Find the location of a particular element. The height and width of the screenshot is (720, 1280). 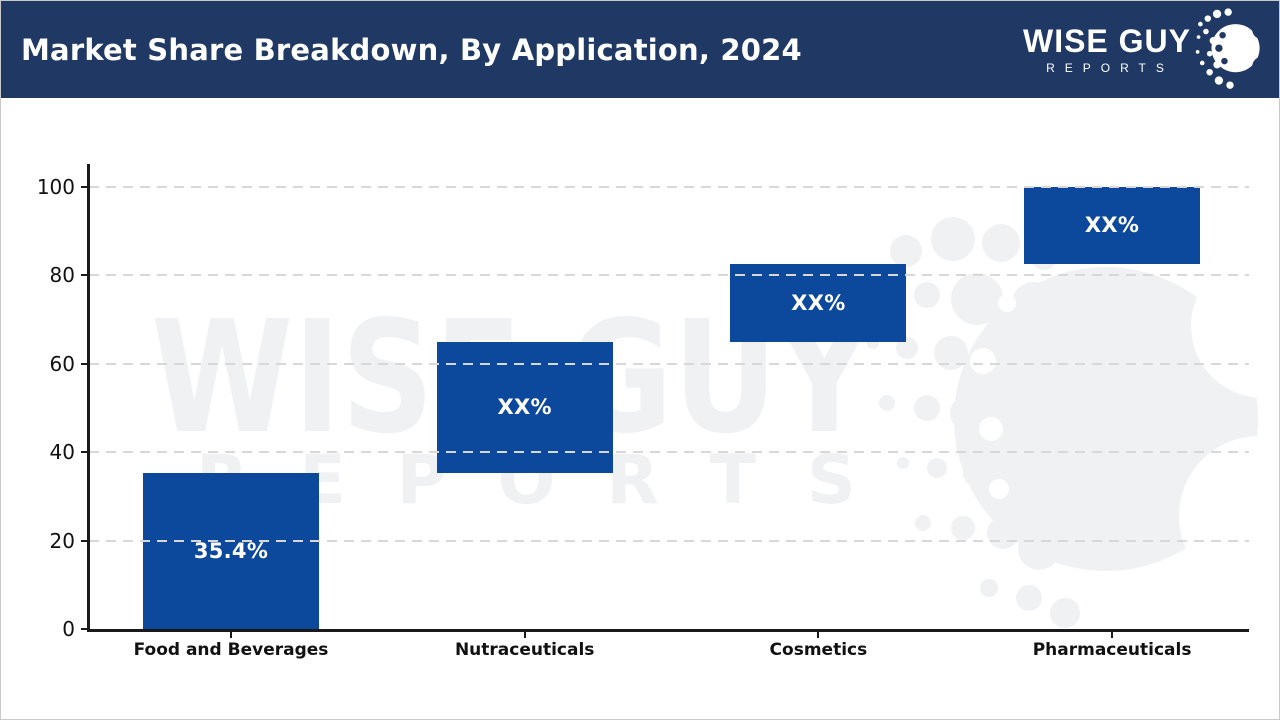

logo-text: WISE GUY REPORTS is located at coordinates (1107, 50).